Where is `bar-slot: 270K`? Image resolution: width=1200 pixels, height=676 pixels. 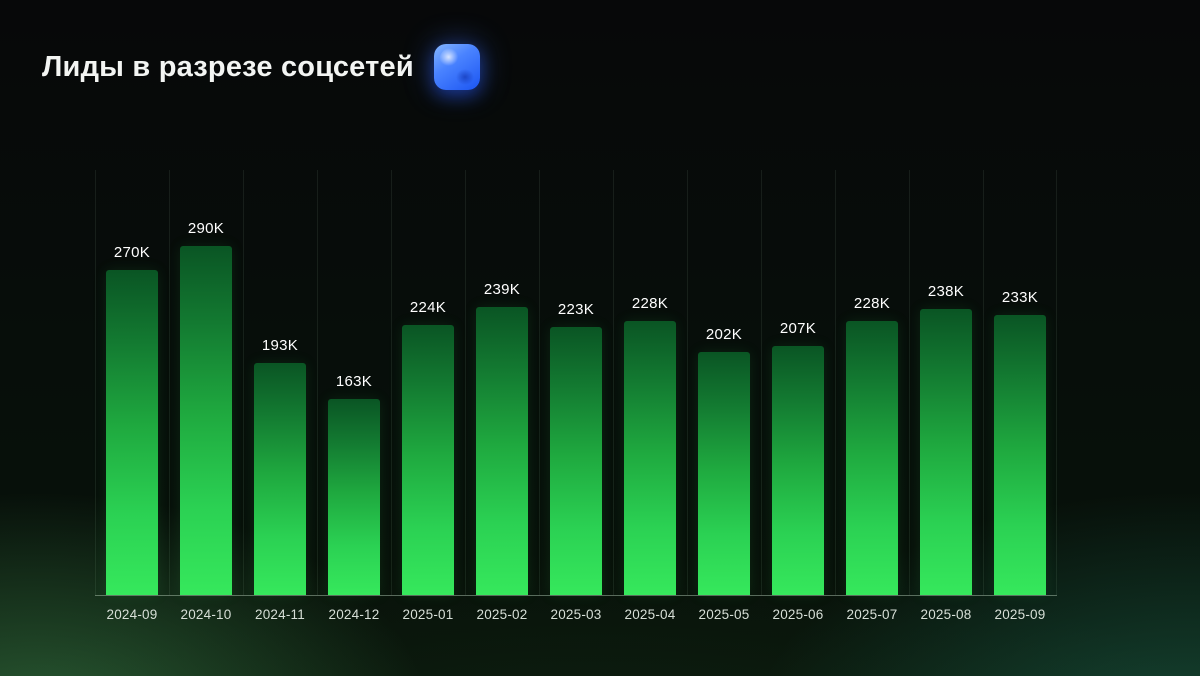 bar-slot: 270K is located at coordinates (132, 382).